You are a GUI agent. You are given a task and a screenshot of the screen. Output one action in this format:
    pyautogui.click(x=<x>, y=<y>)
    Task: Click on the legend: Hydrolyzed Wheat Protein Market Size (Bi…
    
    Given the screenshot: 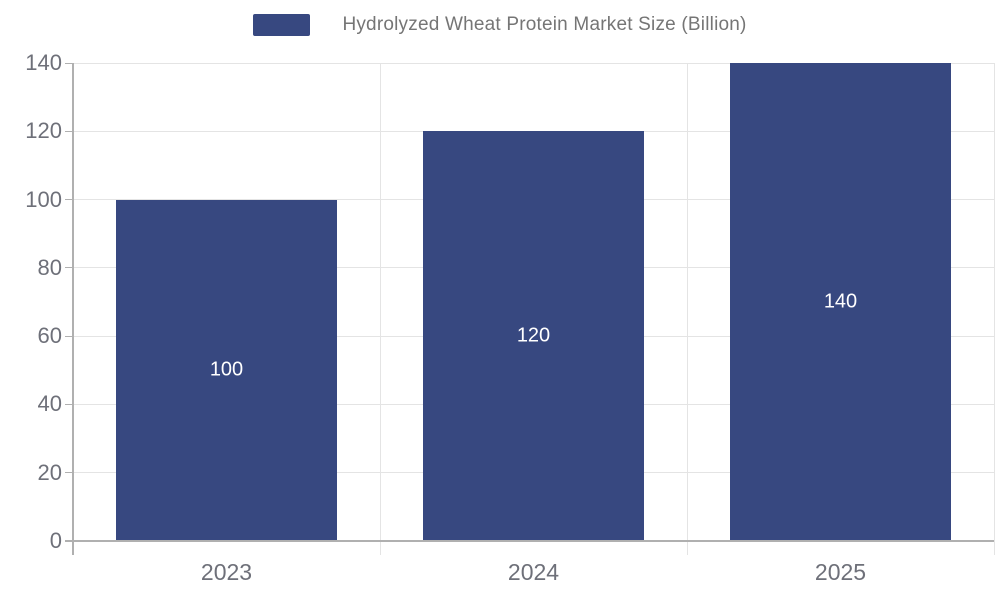 What is the action you would take?
    pyautogui.click(x=500, y=25)
    